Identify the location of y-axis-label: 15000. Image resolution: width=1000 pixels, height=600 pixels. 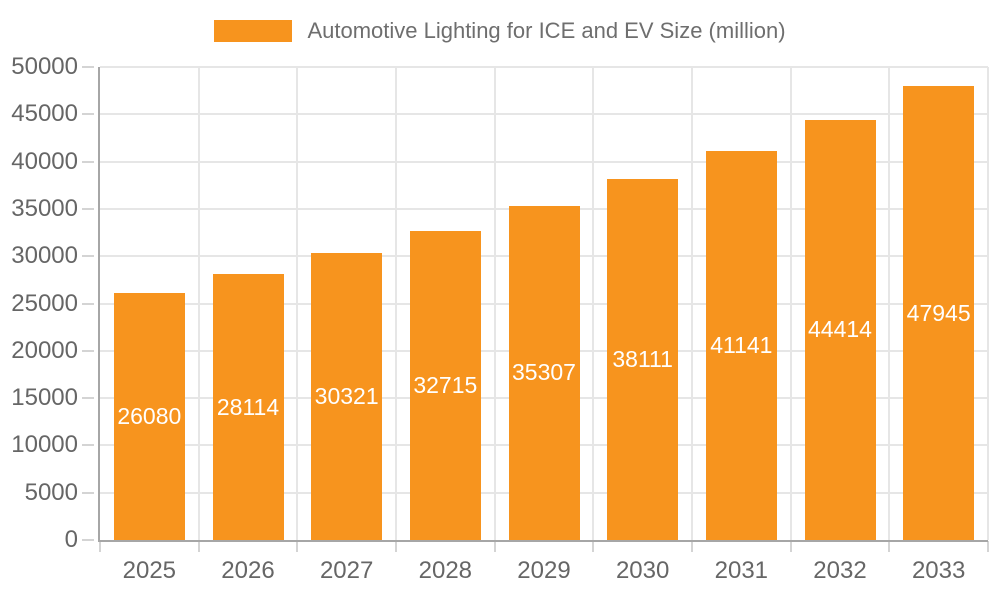
(44, 398).